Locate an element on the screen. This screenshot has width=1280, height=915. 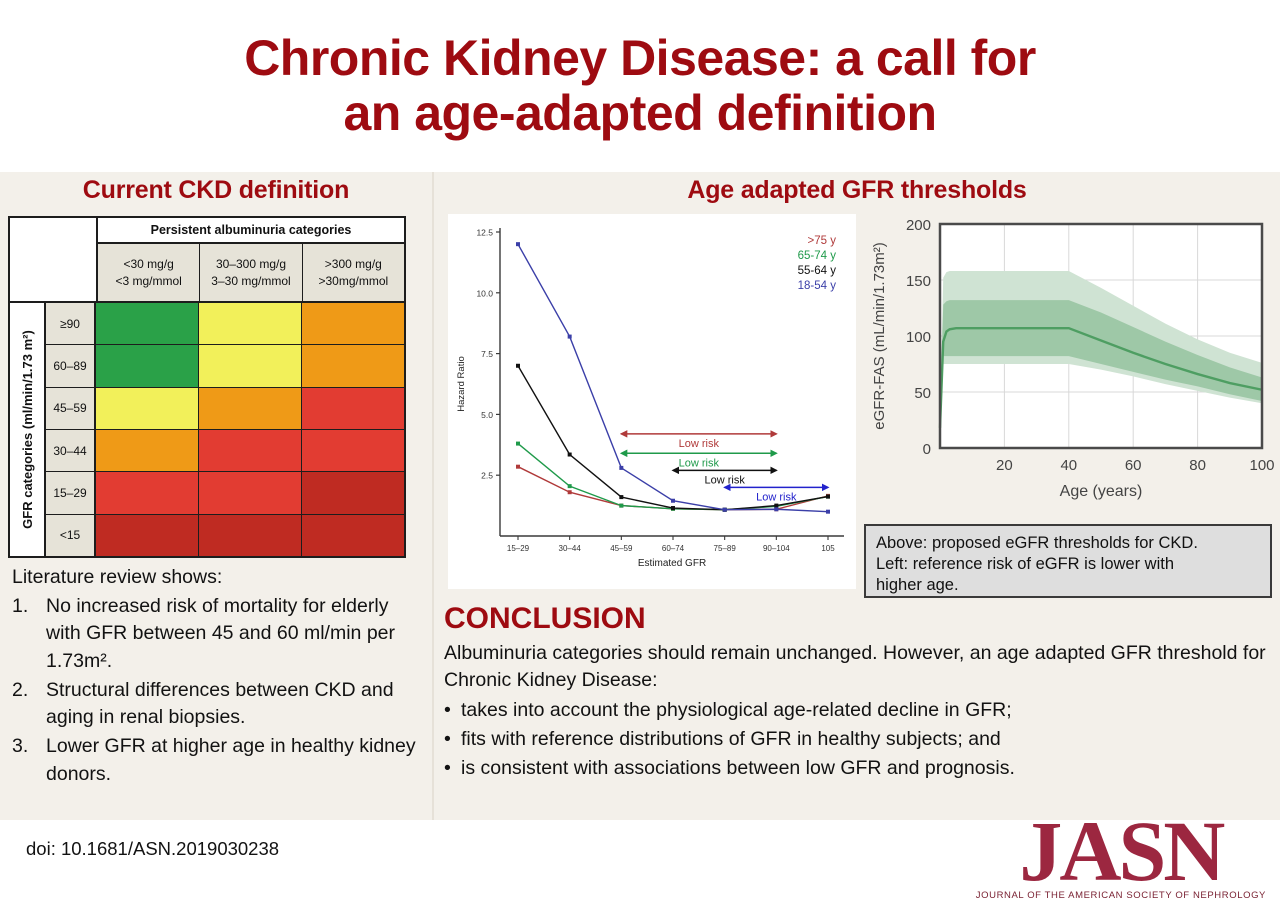
literature-heading: Literature review shows: is located at coordinates (117, 577).